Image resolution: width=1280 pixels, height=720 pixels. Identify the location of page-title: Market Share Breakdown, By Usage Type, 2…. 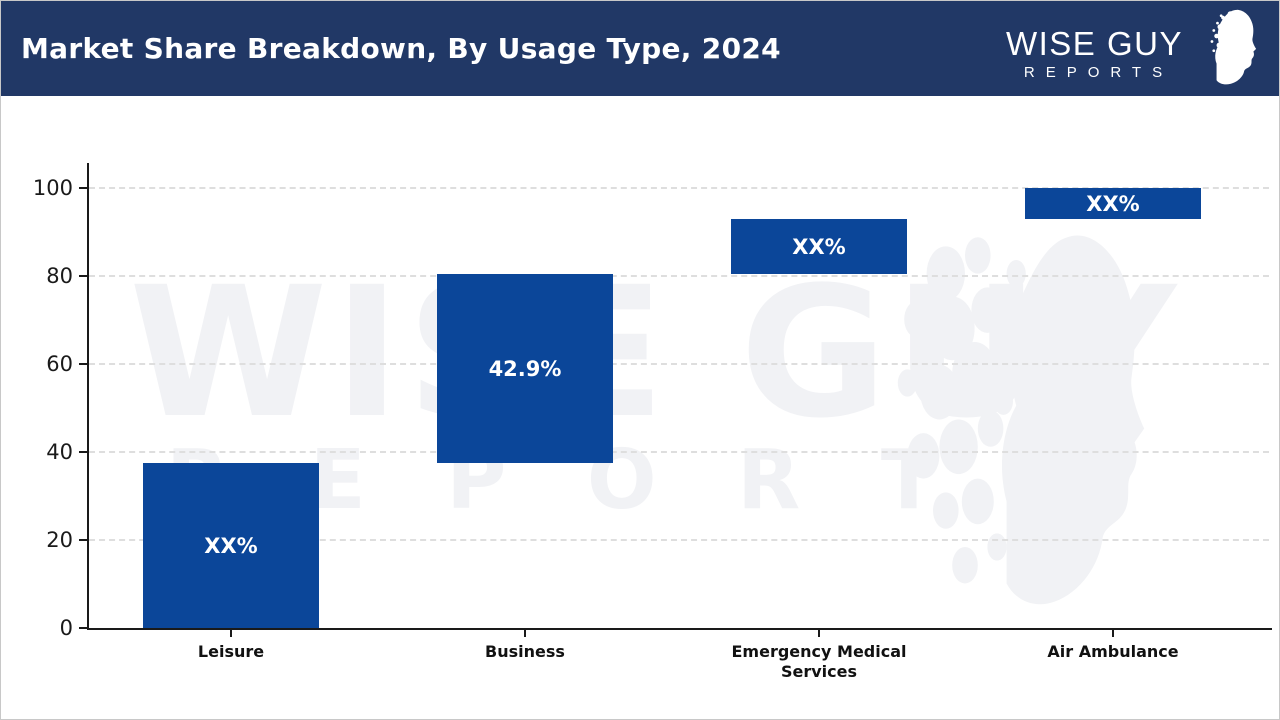
(401, 48).